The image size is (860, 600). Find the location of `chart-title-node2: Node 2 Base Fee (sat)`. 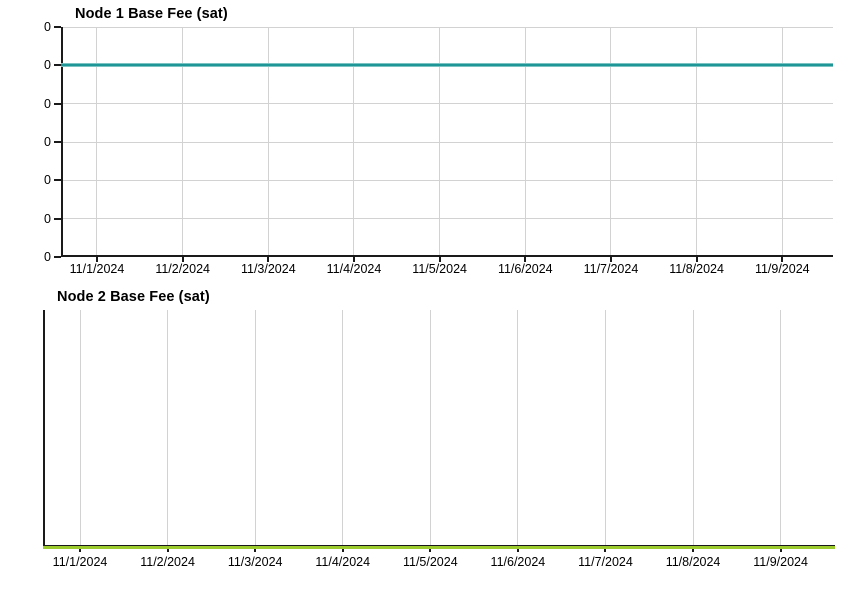

chart-title-node2: Node 2 Base Fee (sat) is located at coordinates (133, 297).